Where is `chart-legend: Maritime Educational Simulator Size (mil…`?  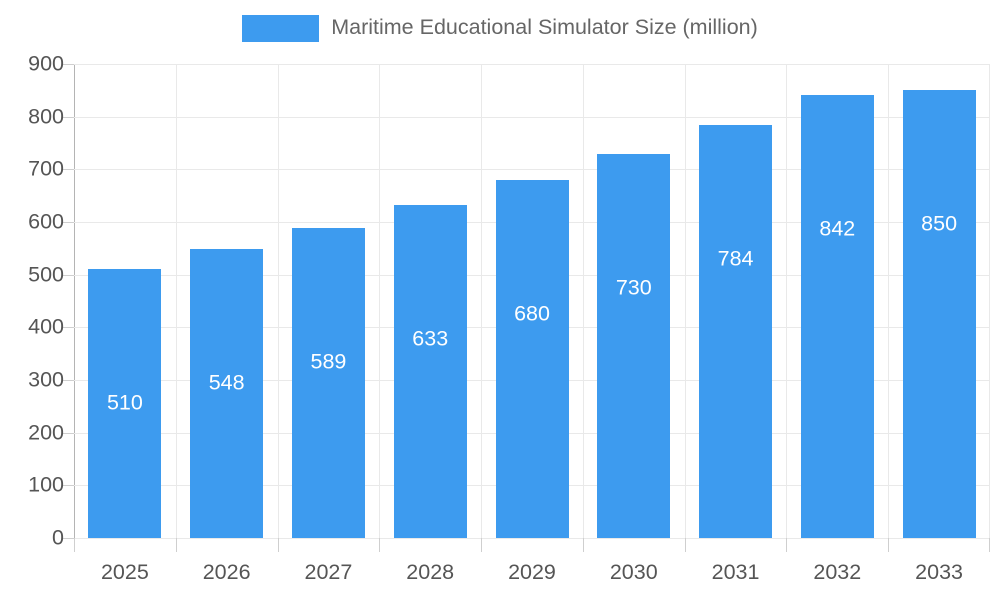
chart-legend: Maritime Educational Simulator Size (mil… is located at coordinates (500, 28).